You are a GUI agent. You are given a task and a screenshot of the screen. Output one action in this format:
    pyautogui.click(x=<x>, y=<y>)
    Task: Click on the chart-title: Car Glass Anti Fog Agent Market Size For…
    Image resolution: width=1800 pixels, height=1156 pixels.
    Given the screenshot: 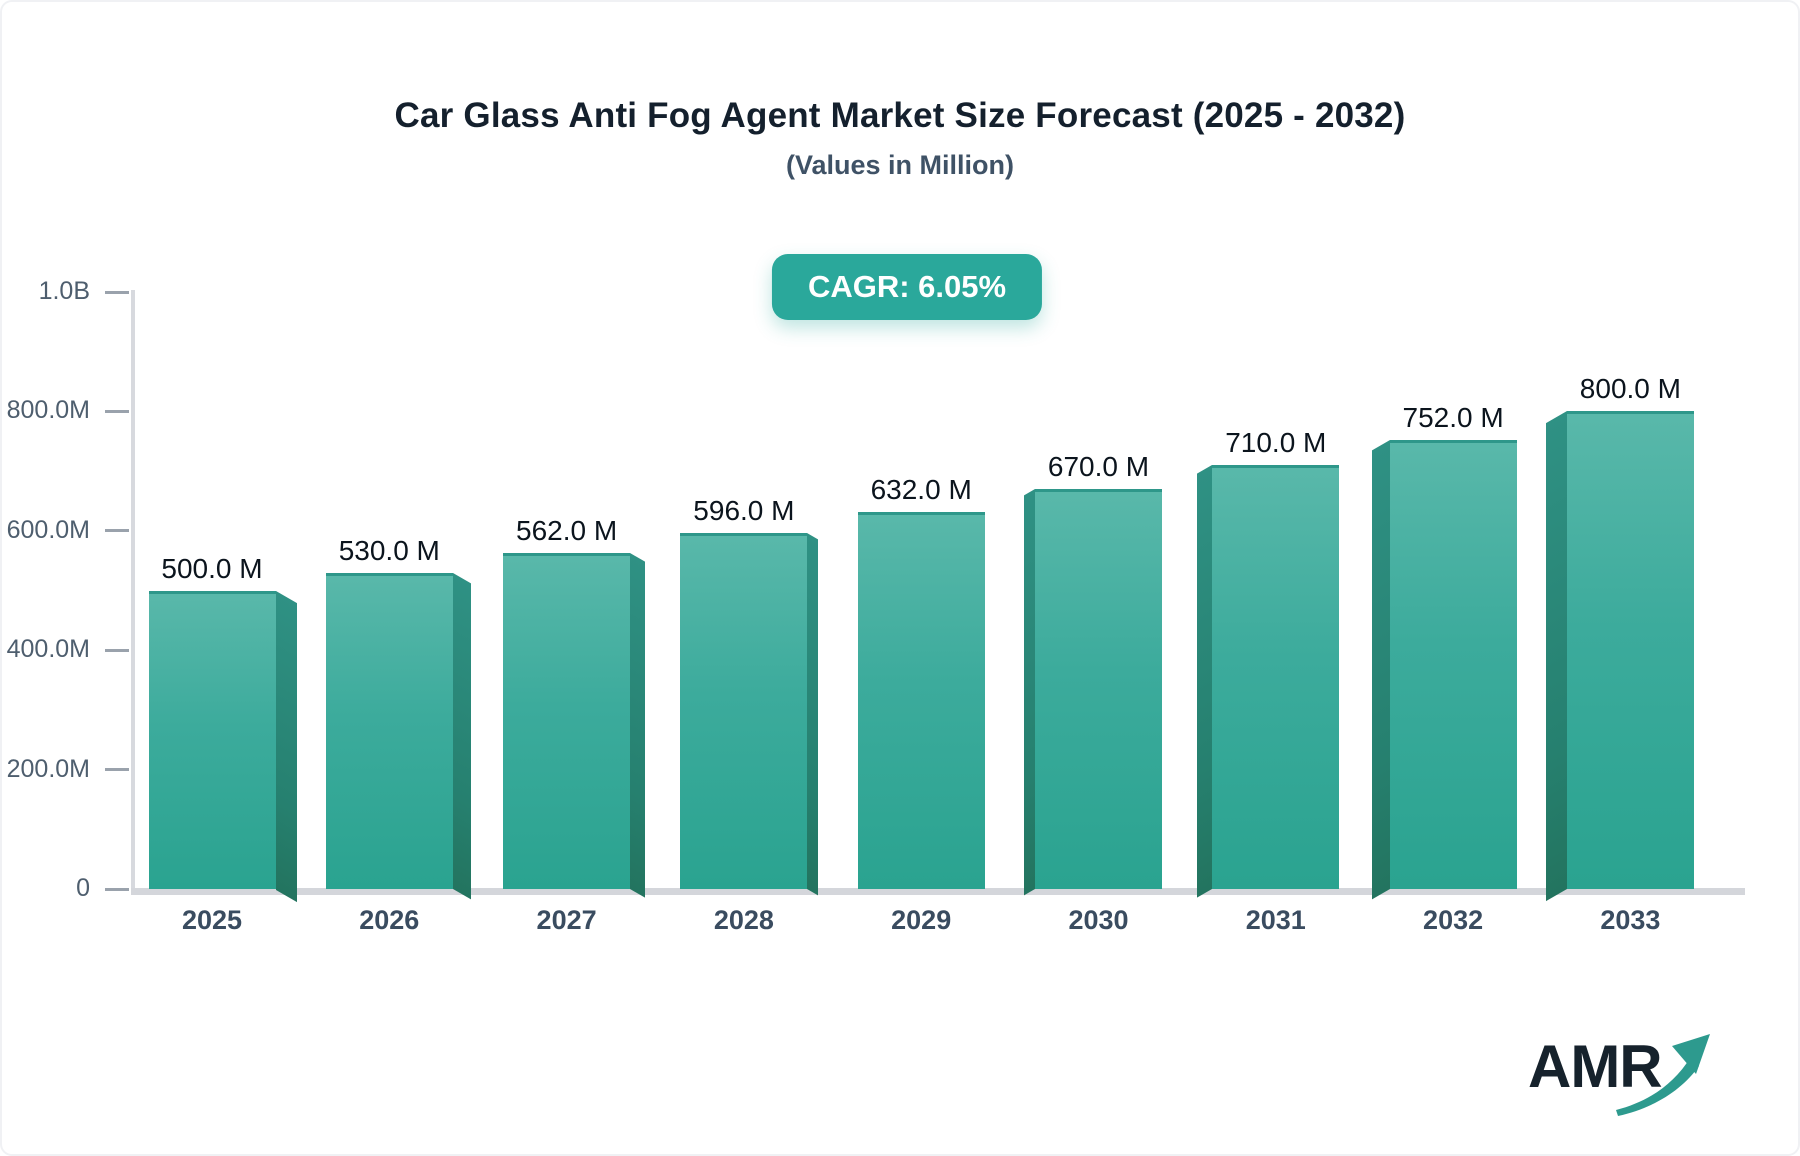 What is the action you would take?
    pyautogui.click(x=900, y=115)
    